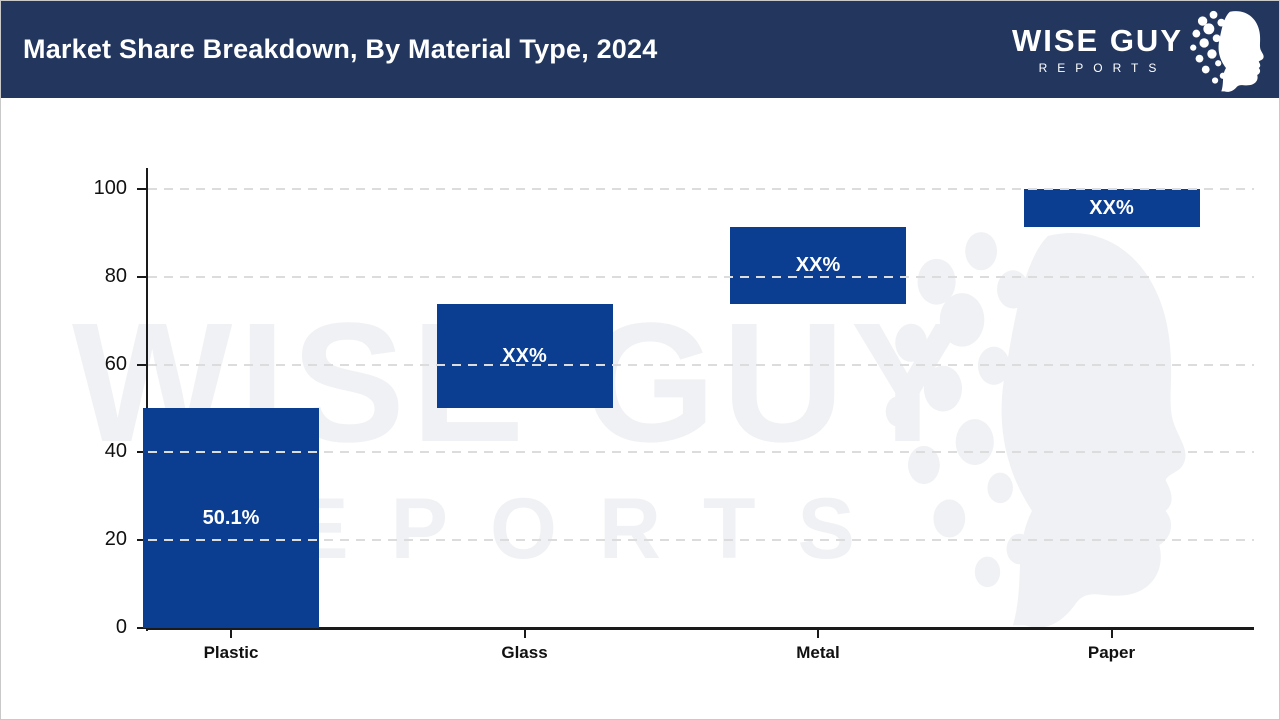  Describe the element at coordinates (115, 539) in the screenshot. I see `y-tick-label-20: 20` at that location.